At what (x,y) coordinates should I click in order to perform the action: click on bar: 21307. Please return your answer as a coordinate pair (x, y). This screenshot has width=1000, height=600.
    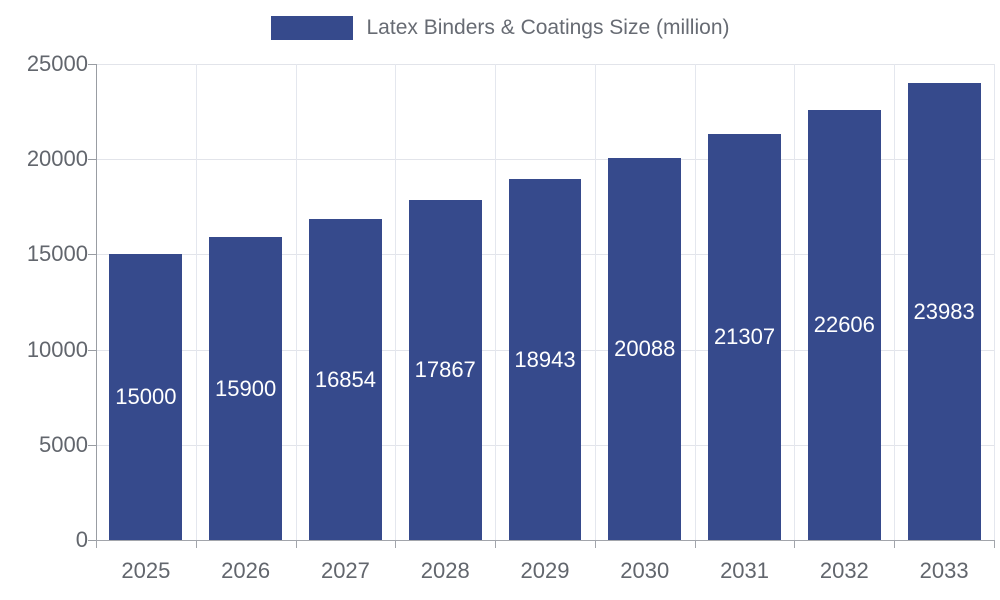
    Looking at the image, I should click on (744, 337).